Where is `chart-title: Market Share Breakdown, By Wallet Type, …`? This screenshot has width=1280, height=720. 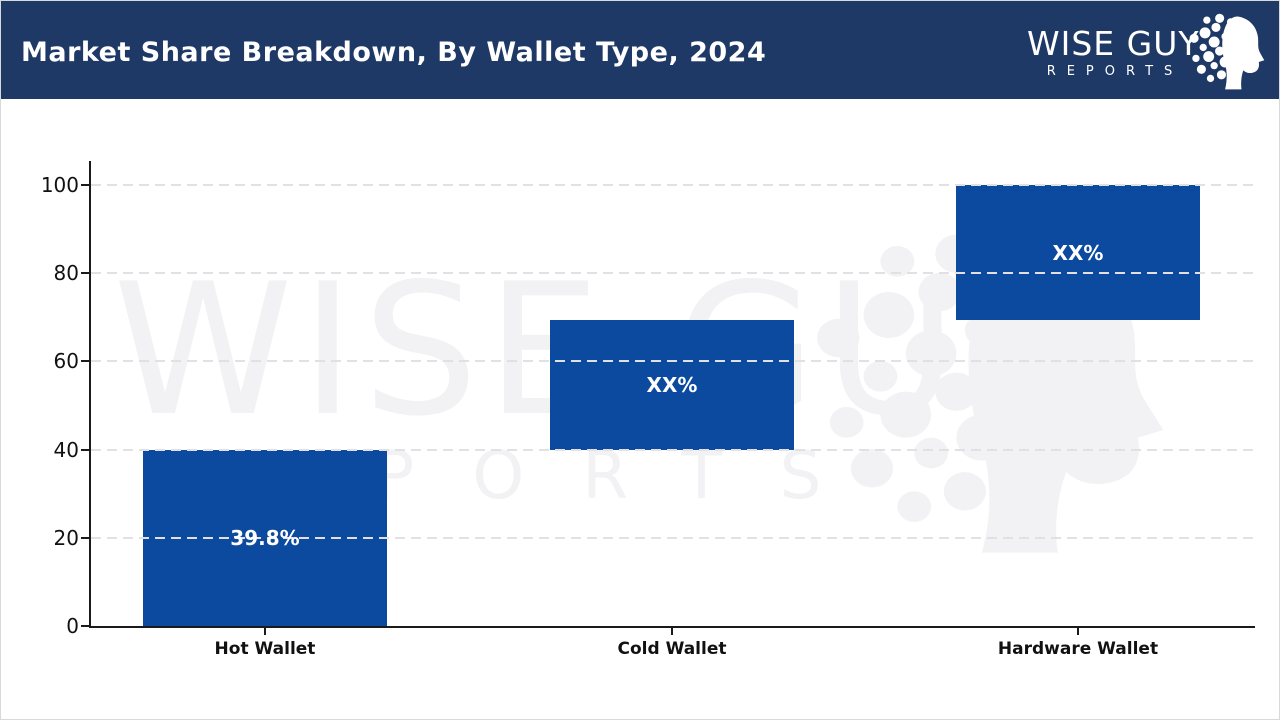 chart-title: Market Share Breakdown, By Wallet Type, … is located at coordinates (394, 52).